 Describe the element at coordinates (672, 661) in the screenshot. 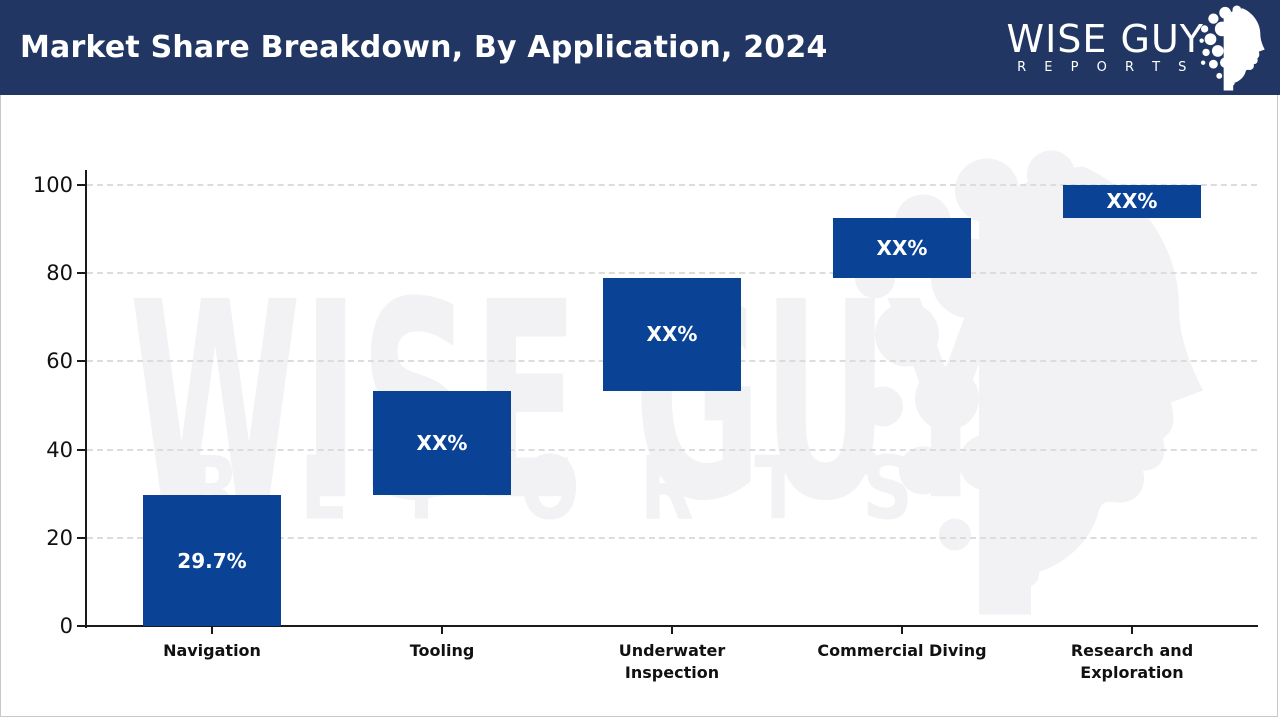

I see `x-category-label: Underwater Inspection` at that location.